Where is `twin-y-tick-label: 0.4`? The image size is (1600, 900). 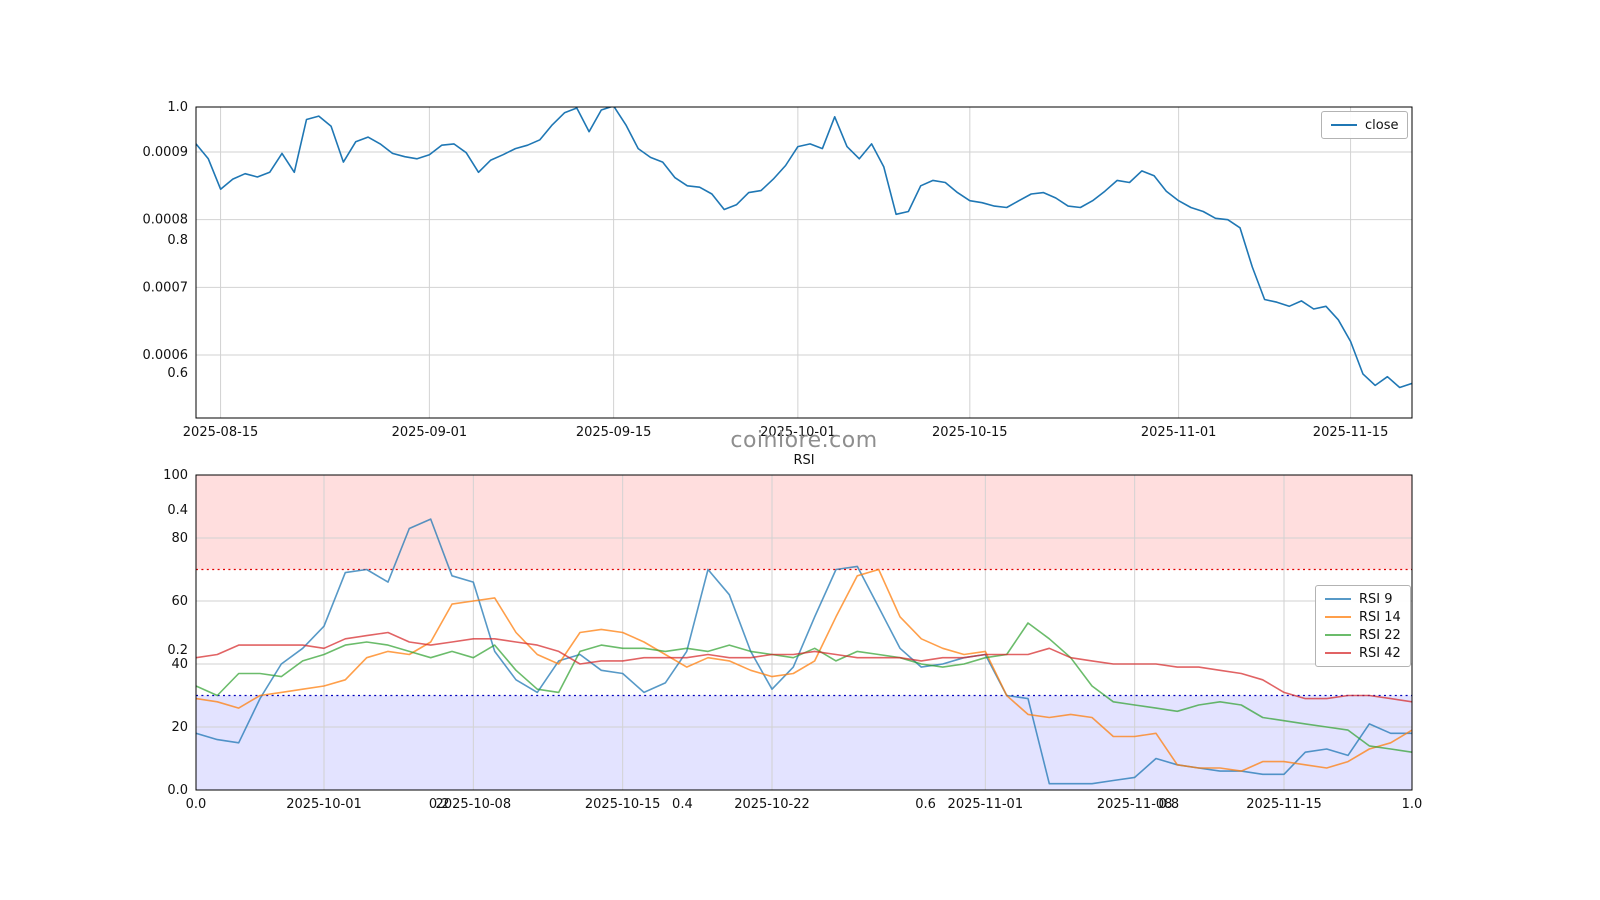
twin-y-tick-label: 0.4 is located at coordinates (177, 510).